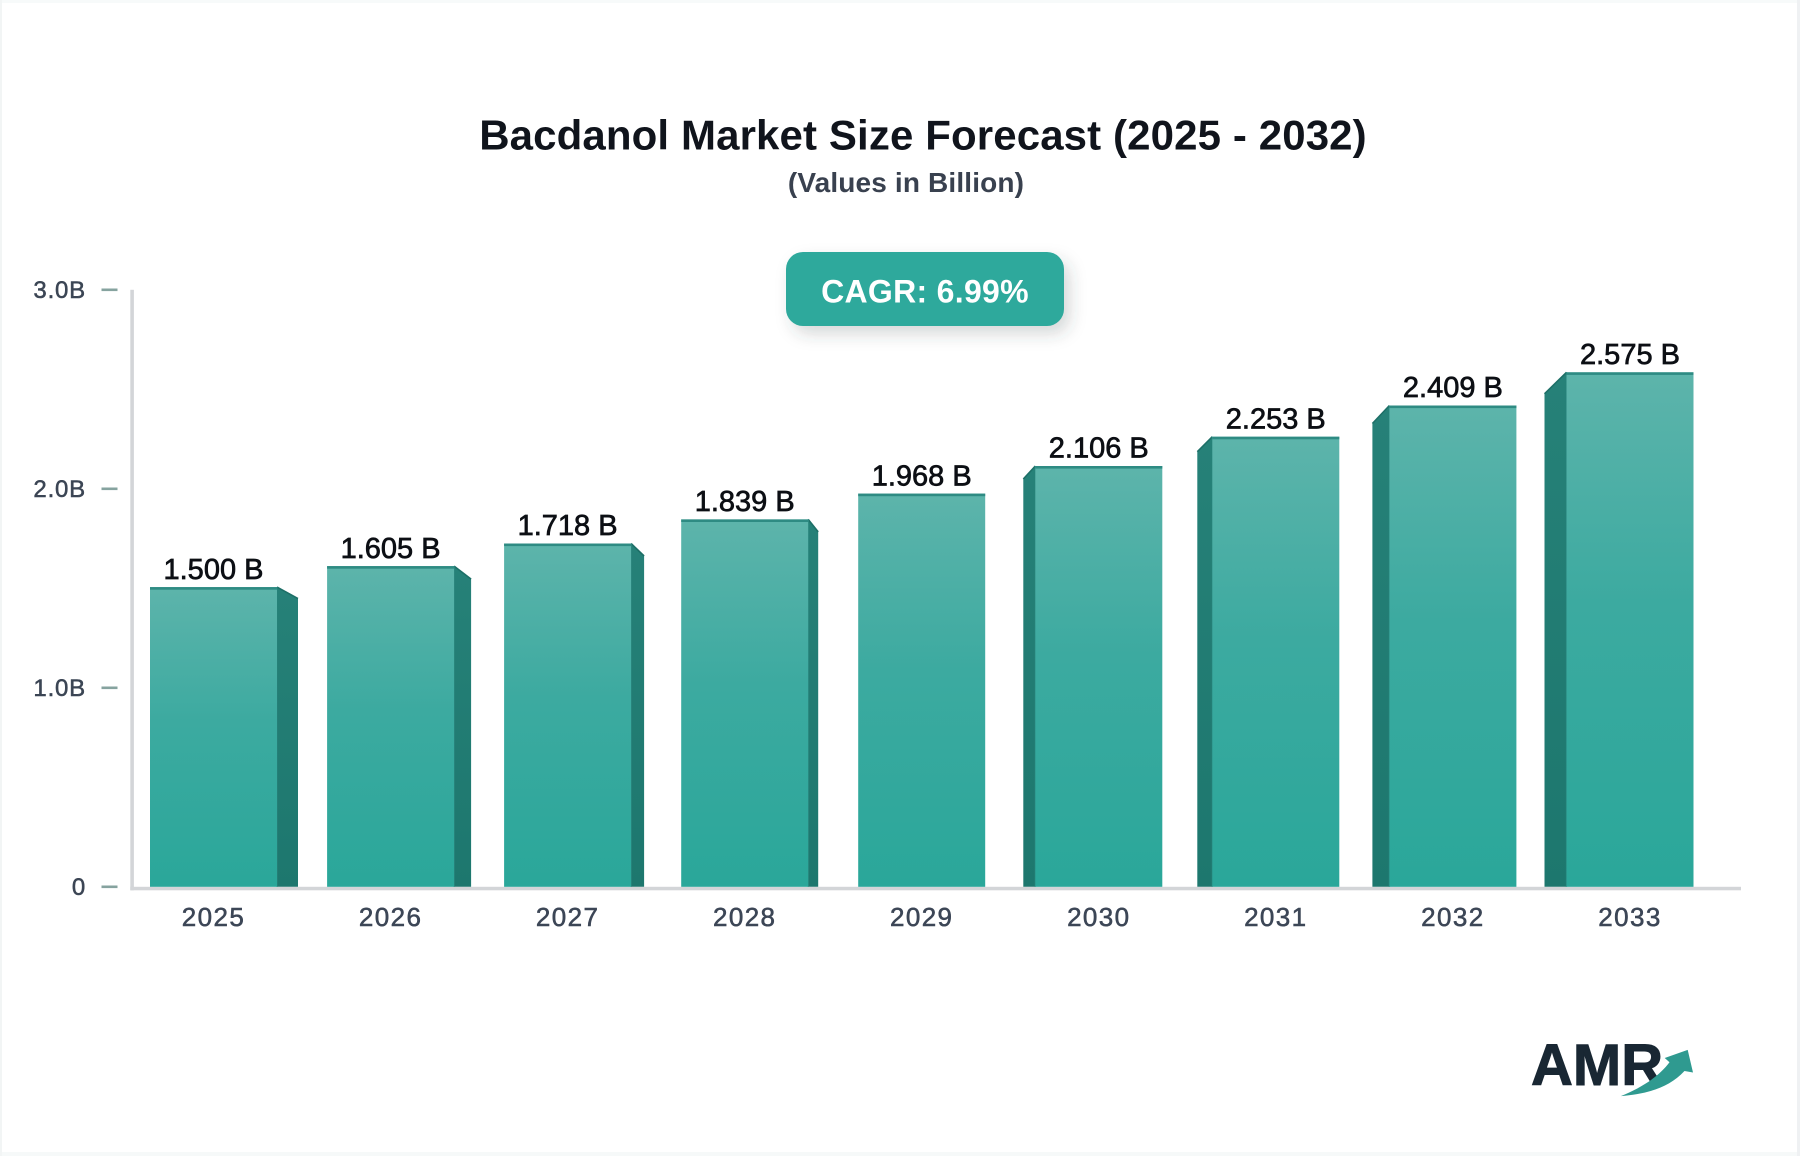 This screenshot has width=1800, height=1156. I want to click on svg-text: 2030, so click(1098, 917).